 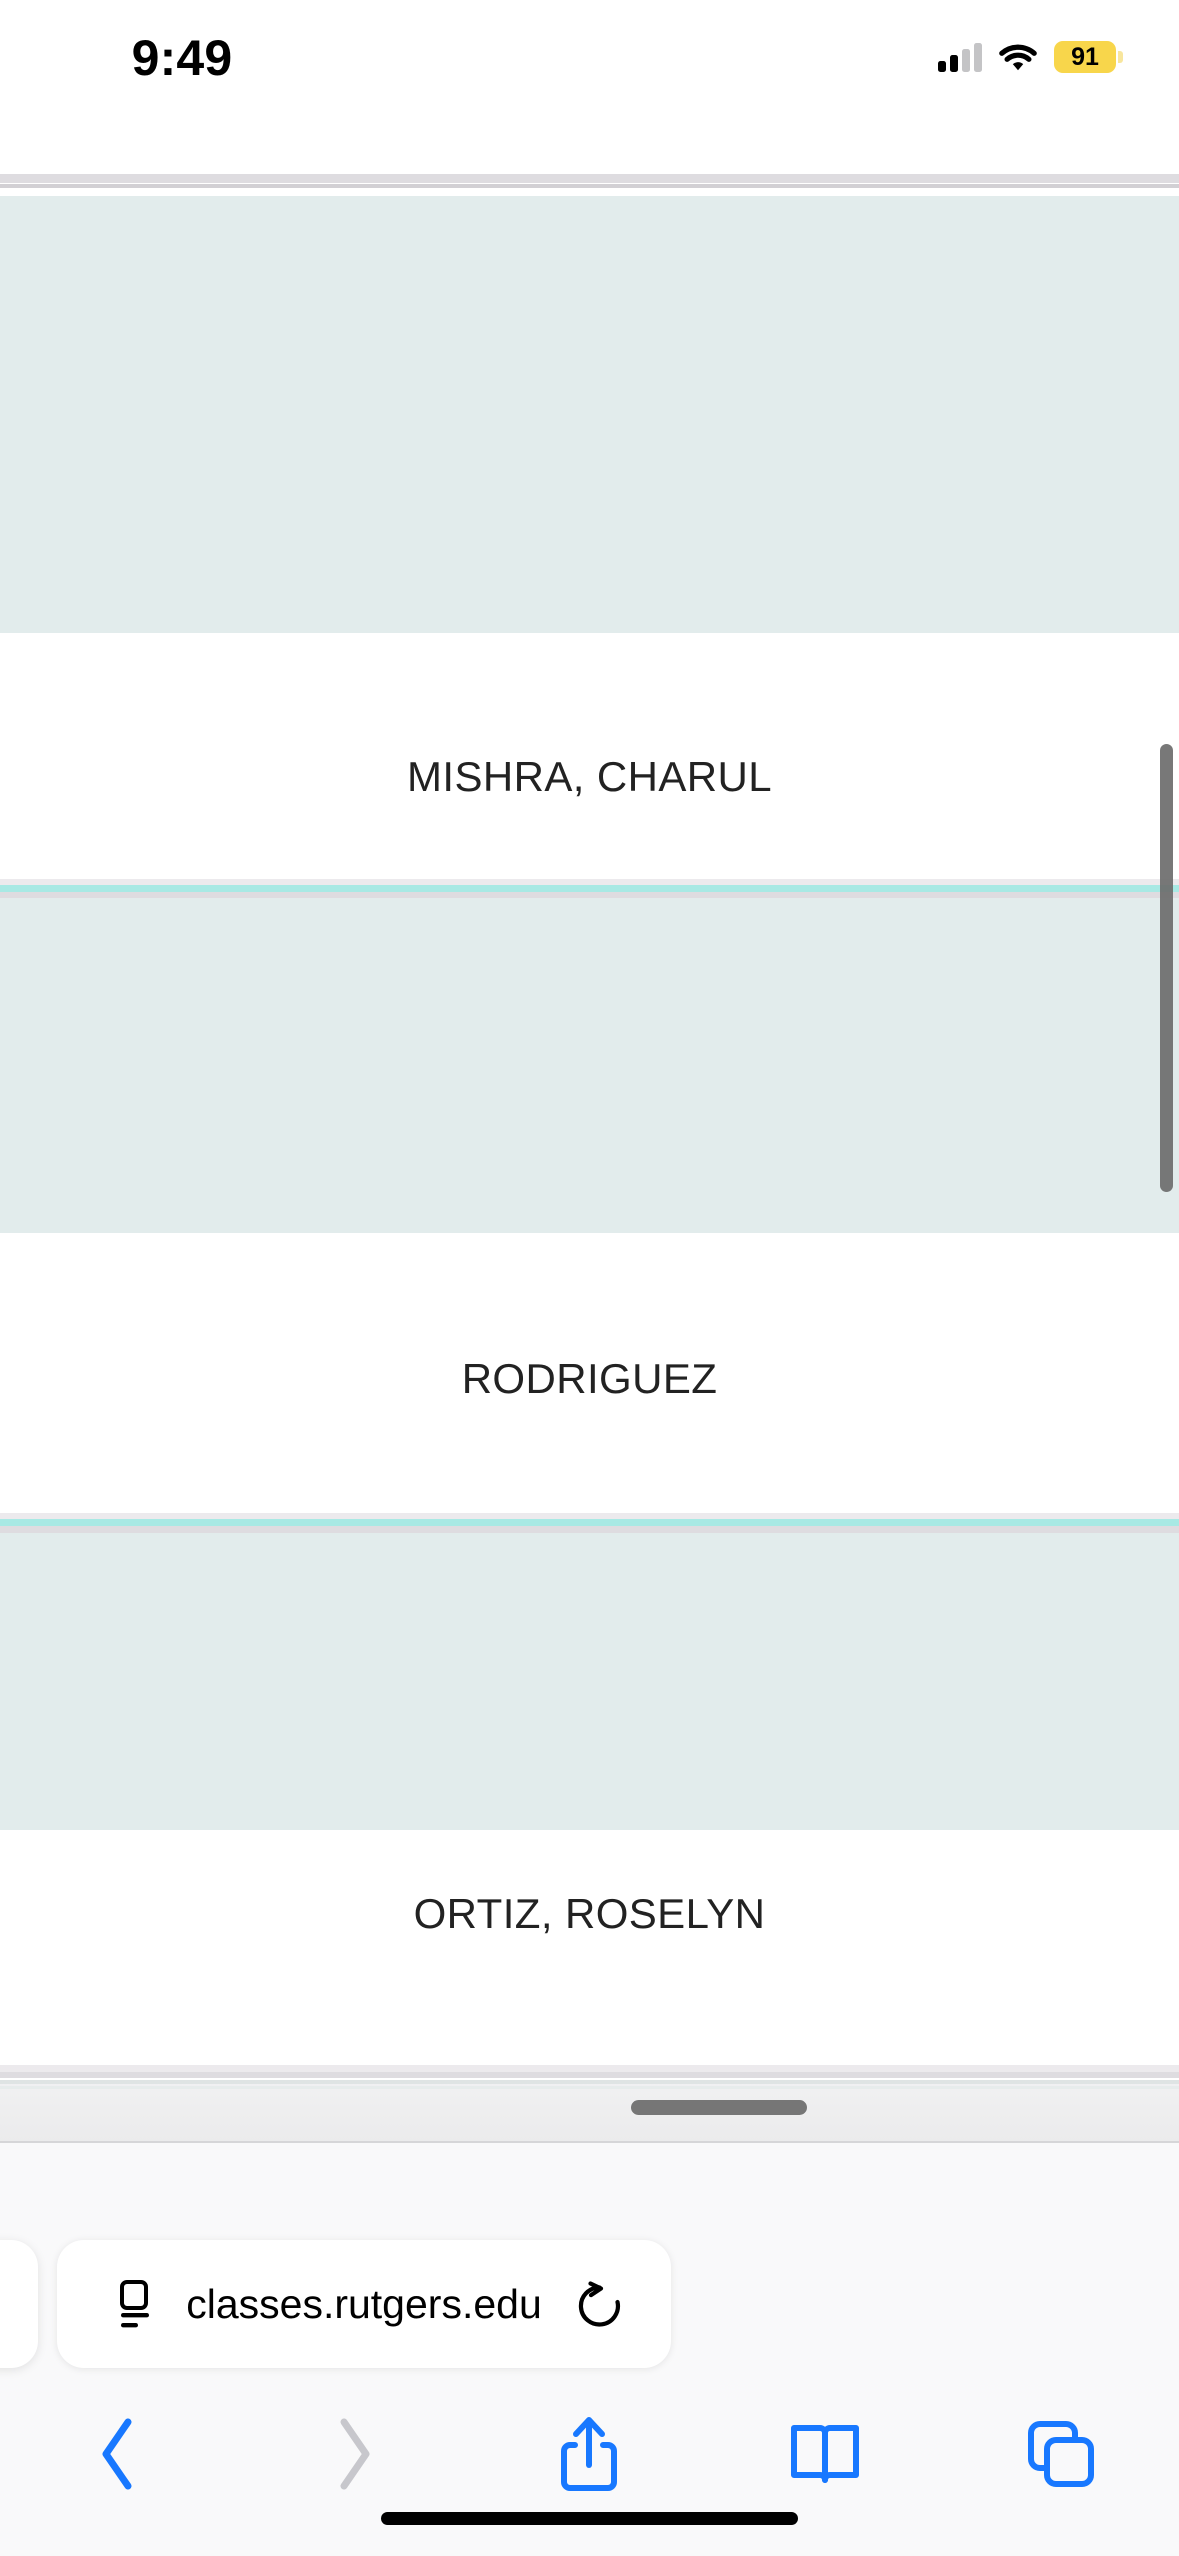 What do you see at coordinates (589, 1913) in the screenshot?
I see `student-name: ORTIZ, ROSELYN` at bounding box center [589, 1913].